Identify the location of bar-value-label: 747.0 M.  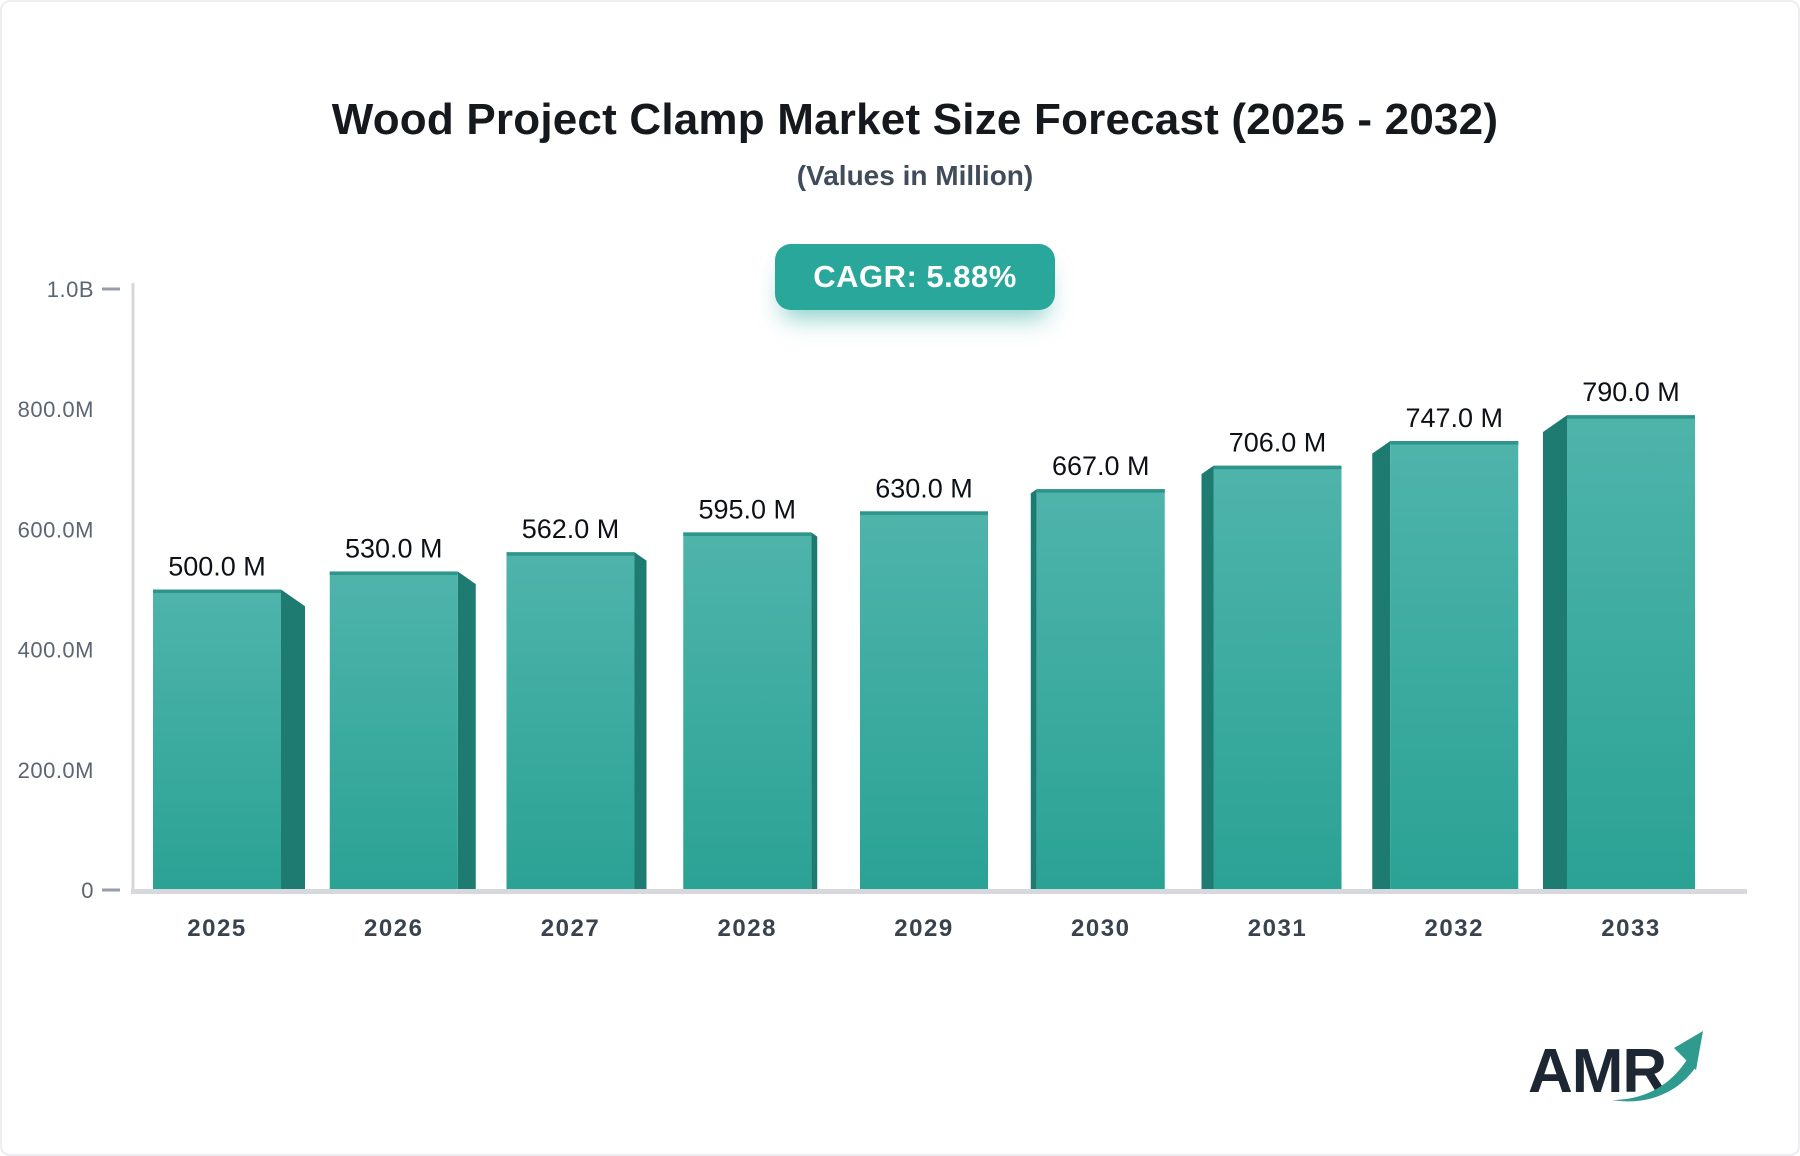
(1454, 418).